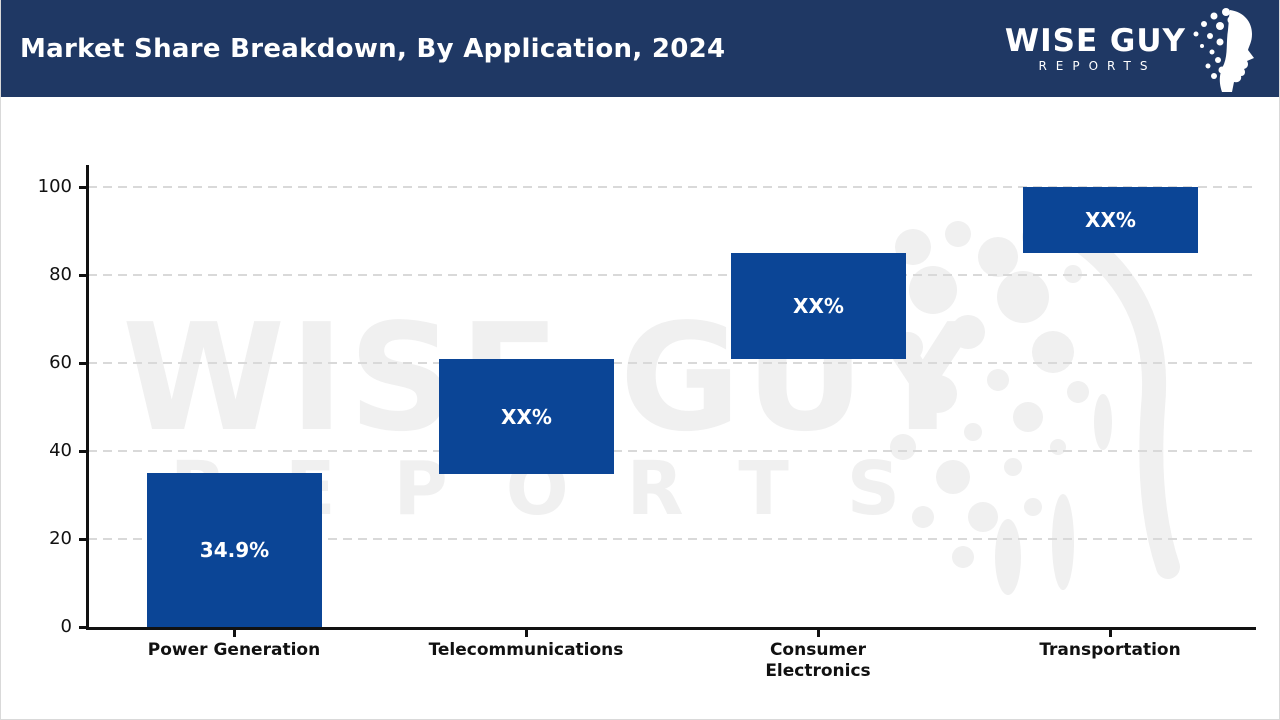 This screenshot has width=1280, height=720. I want to click on logo-subtext: REPORTS, so click(1097, 65).